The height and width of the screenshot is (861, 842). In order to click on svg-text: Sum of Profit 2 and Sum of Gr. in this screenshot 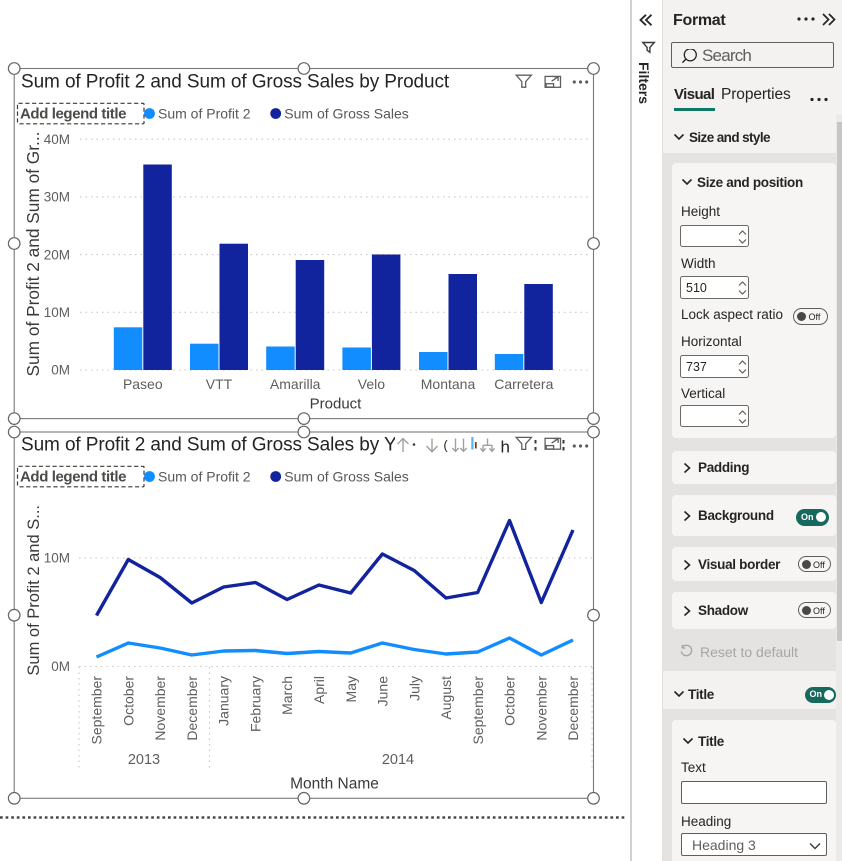, I will do `click(33, 254)`.